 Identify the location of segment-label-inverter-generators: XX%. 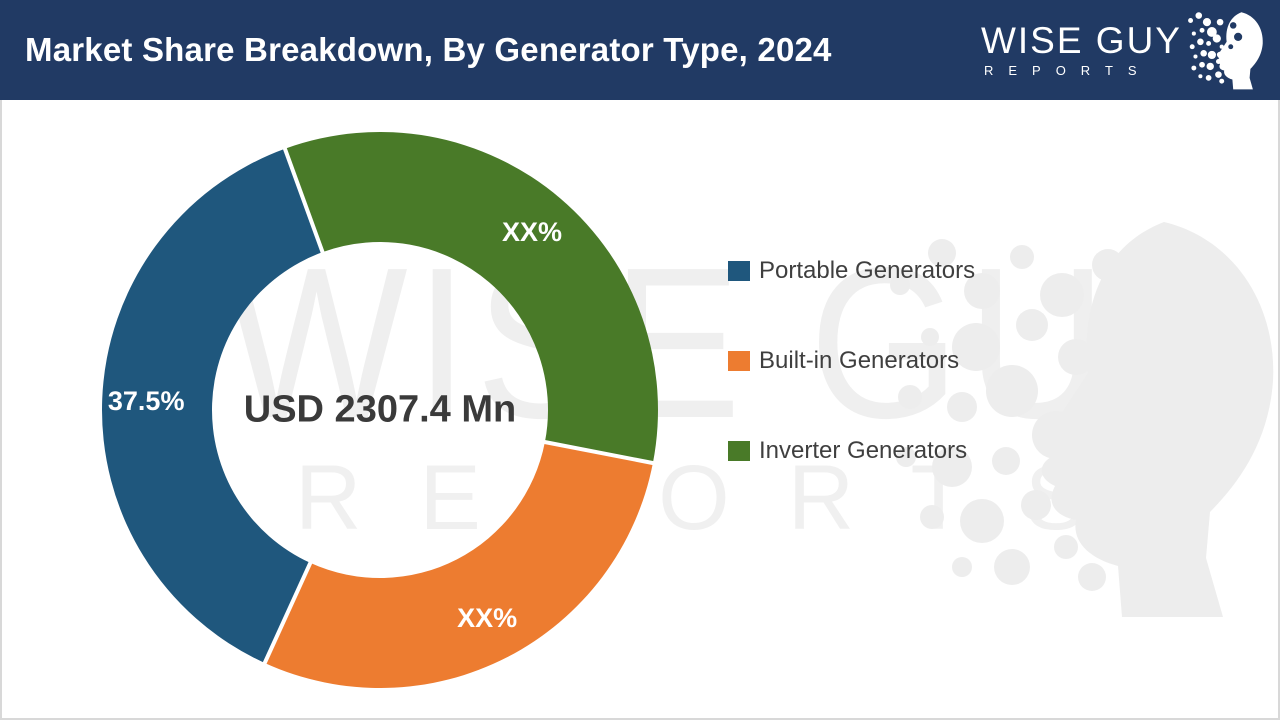
(532, 232).